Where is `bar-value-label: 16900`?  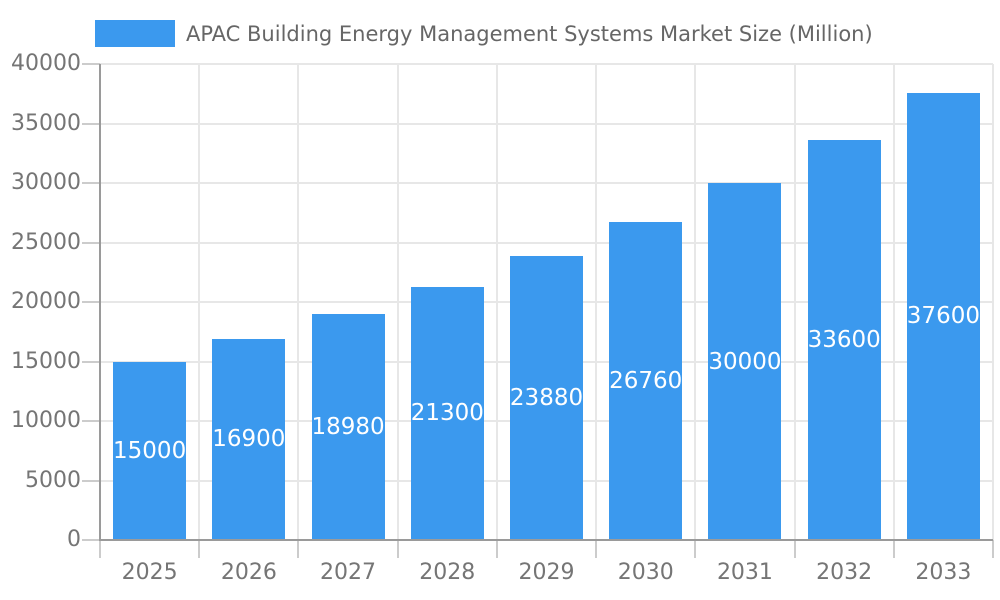 bar-value-label: 16900 is located at coordinates (249, 439).